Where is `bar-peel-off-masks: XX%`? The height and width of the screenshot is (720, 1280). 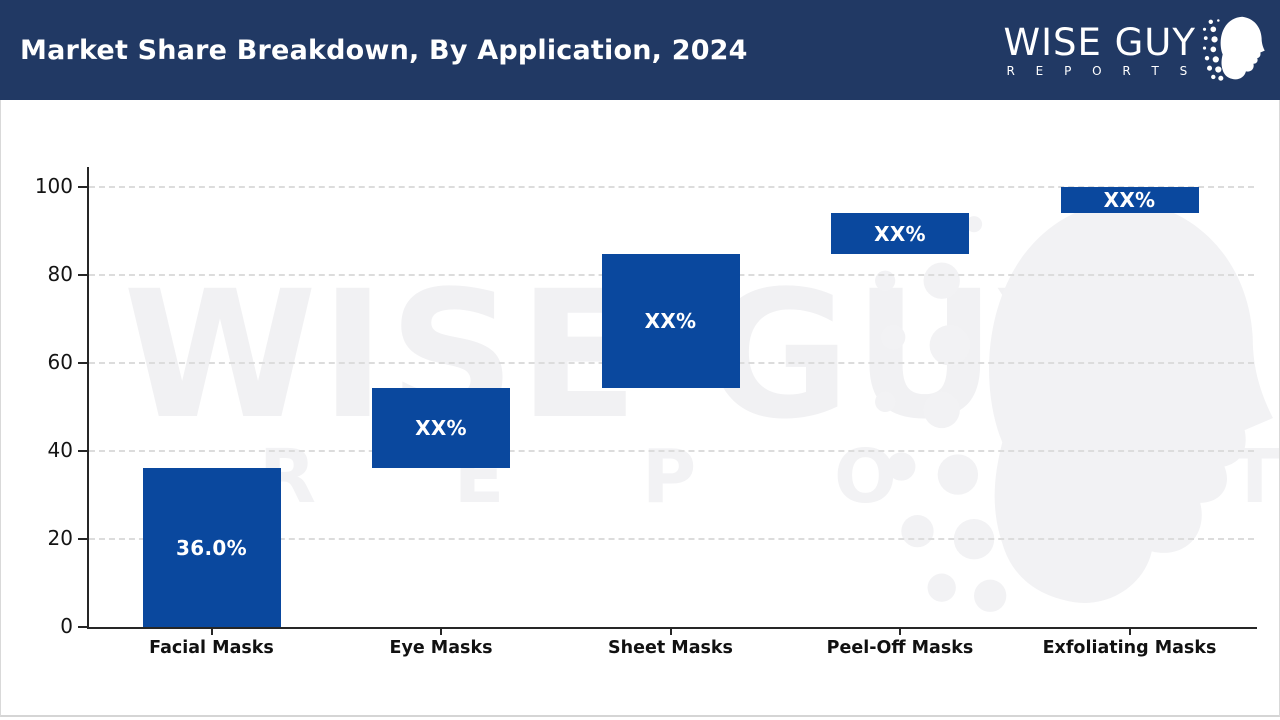
bar-peel-off-masks: XX% is located at coordinates (900, 233).